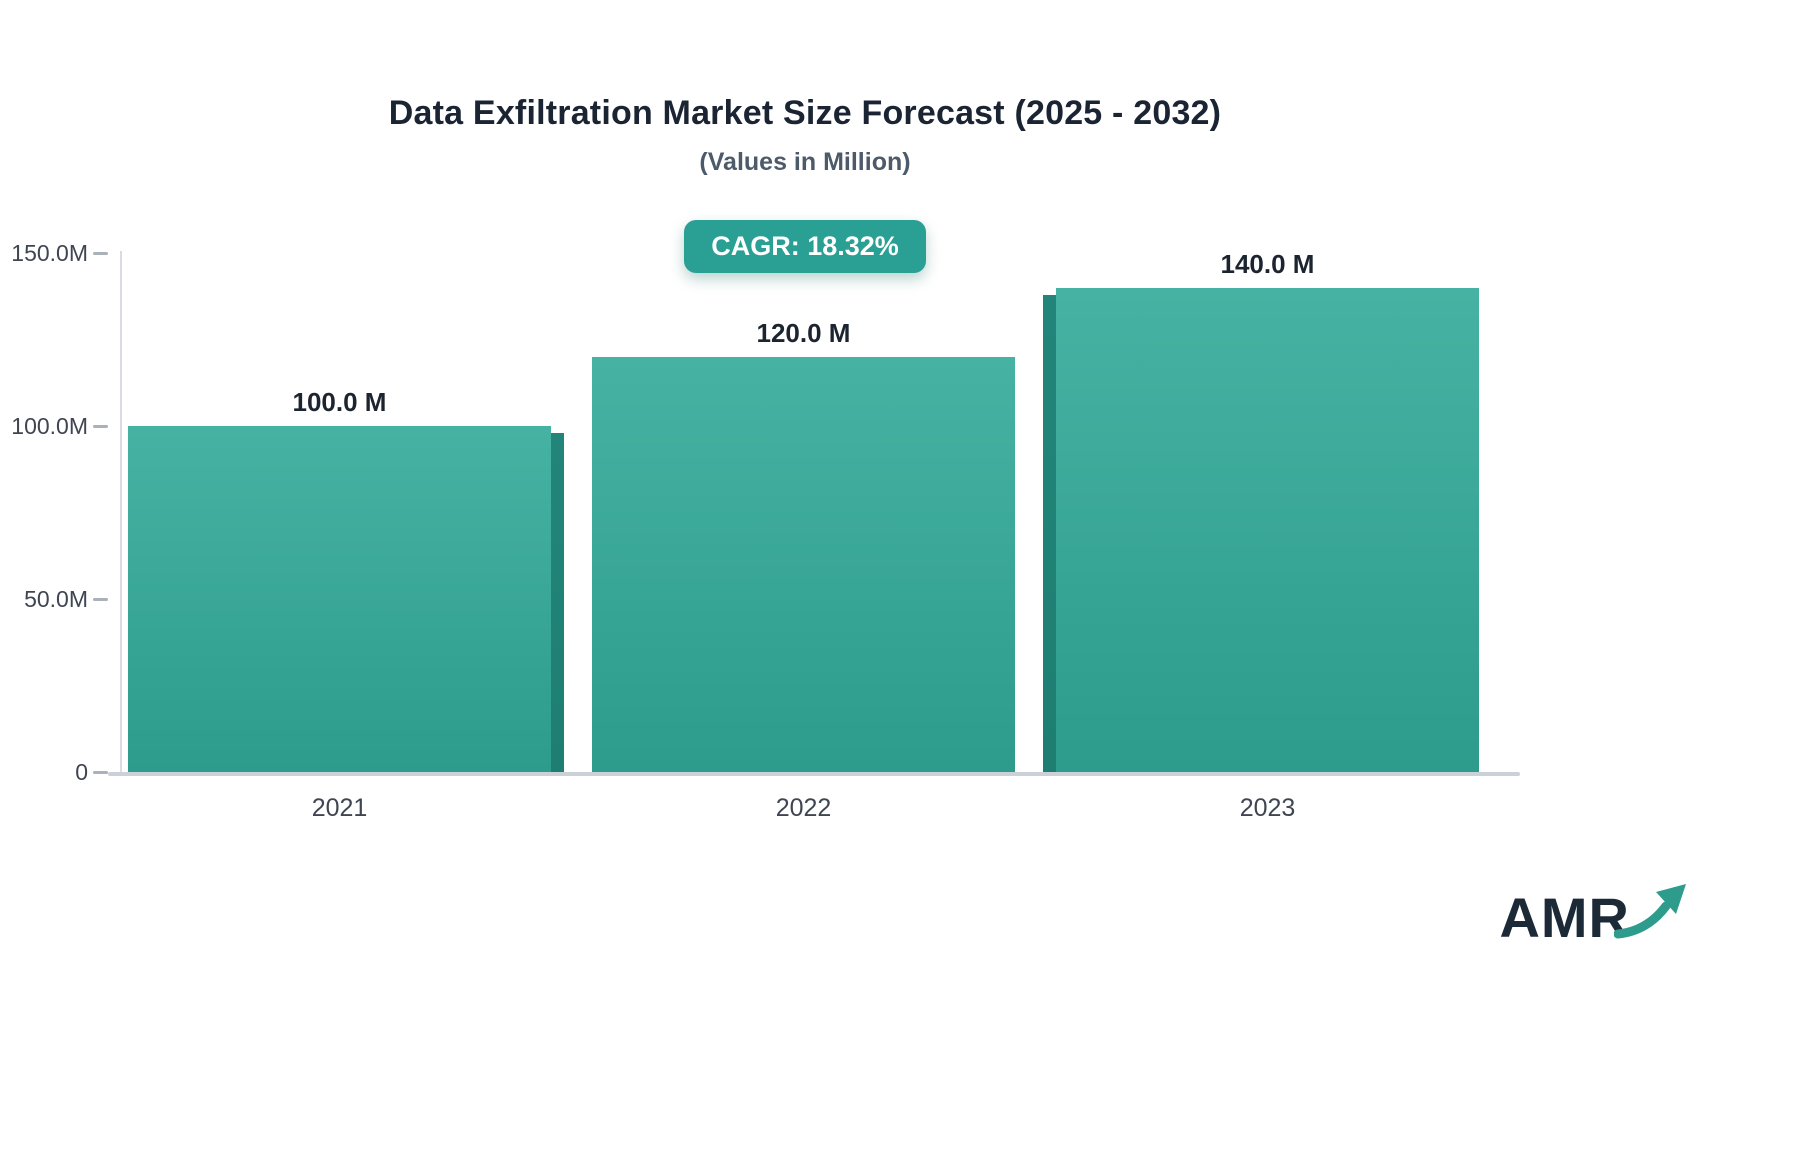 Image resolution: width=1800 pixels, height=1156 pixels. I want to click on bar-slot: 100.0 M, so click(346, 512).